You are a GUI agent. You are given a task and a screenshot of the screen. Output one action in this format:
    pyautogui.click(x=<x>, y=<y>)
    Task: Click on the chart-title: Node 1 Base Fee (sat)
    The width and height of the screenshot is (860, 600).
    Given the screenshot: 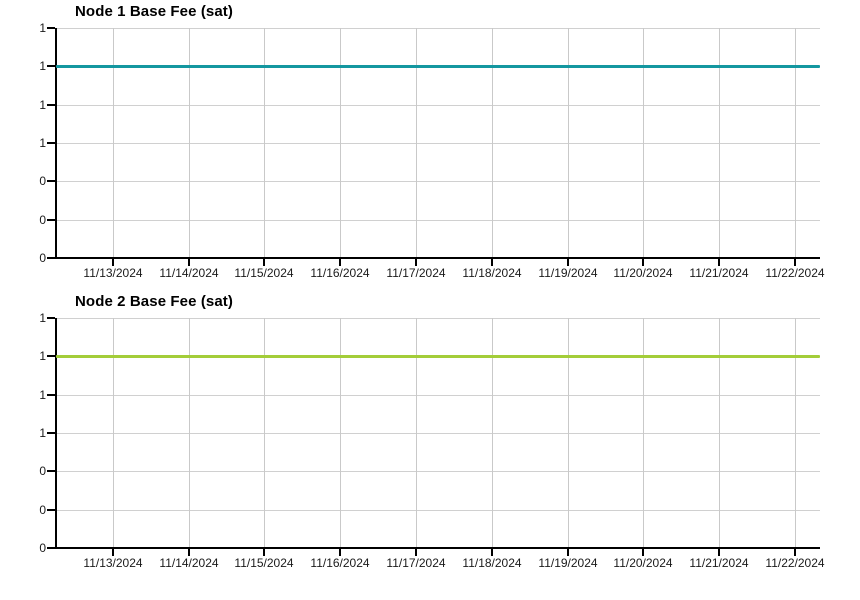 What is the action you would take?
    pyautogui.click(x=154, y=11)
    